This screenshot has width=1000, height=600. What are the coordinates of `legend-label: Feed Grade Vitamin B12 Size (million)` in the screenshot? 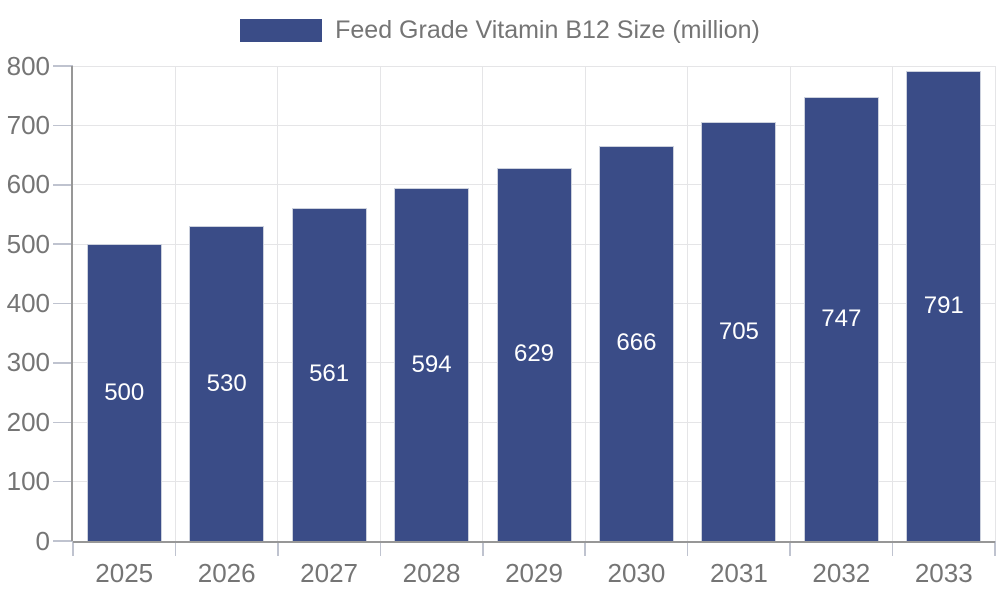 It's located at (547, 30).